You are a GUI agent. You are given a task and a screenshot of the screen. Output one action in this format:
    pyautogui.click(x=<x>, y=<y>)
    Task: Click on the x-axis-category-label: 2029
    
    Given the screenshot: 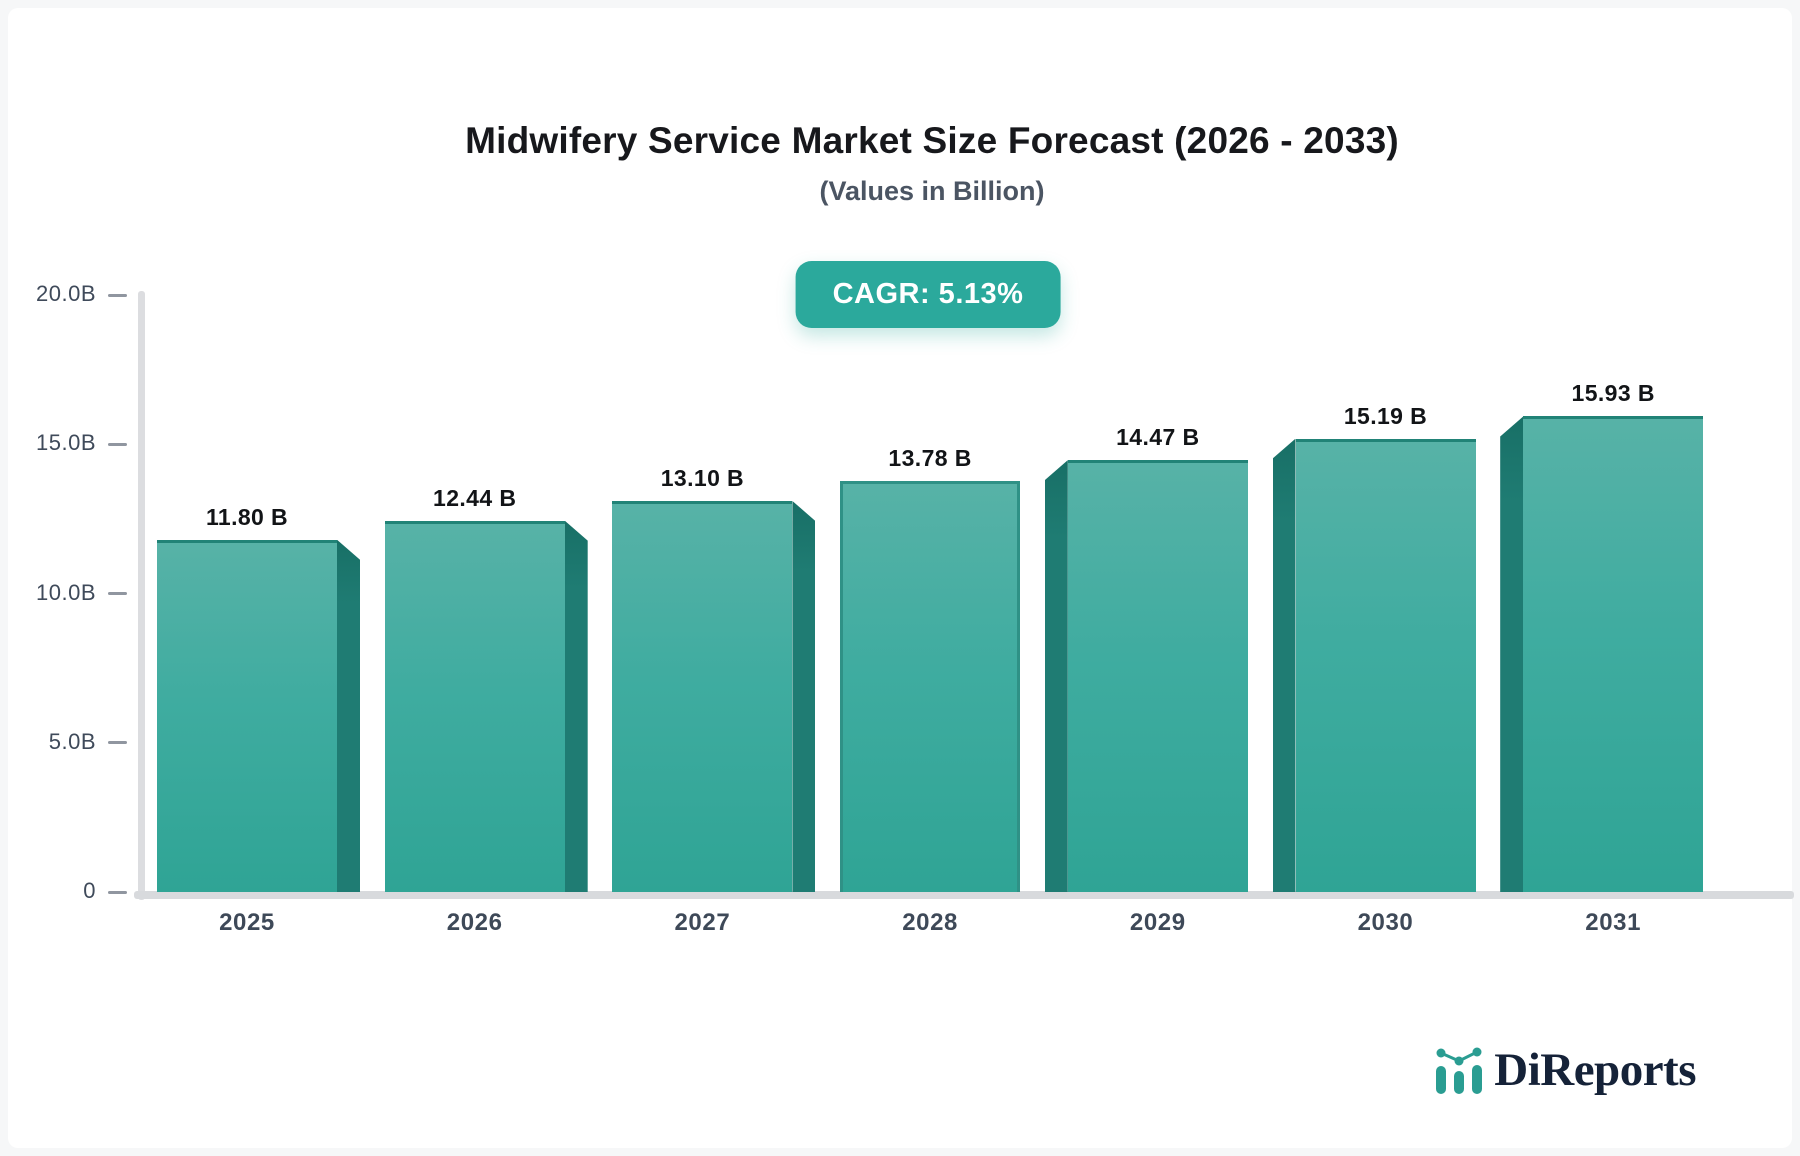 What is the action you would take?
    pyautogui.click(x=1157, y=922)
    